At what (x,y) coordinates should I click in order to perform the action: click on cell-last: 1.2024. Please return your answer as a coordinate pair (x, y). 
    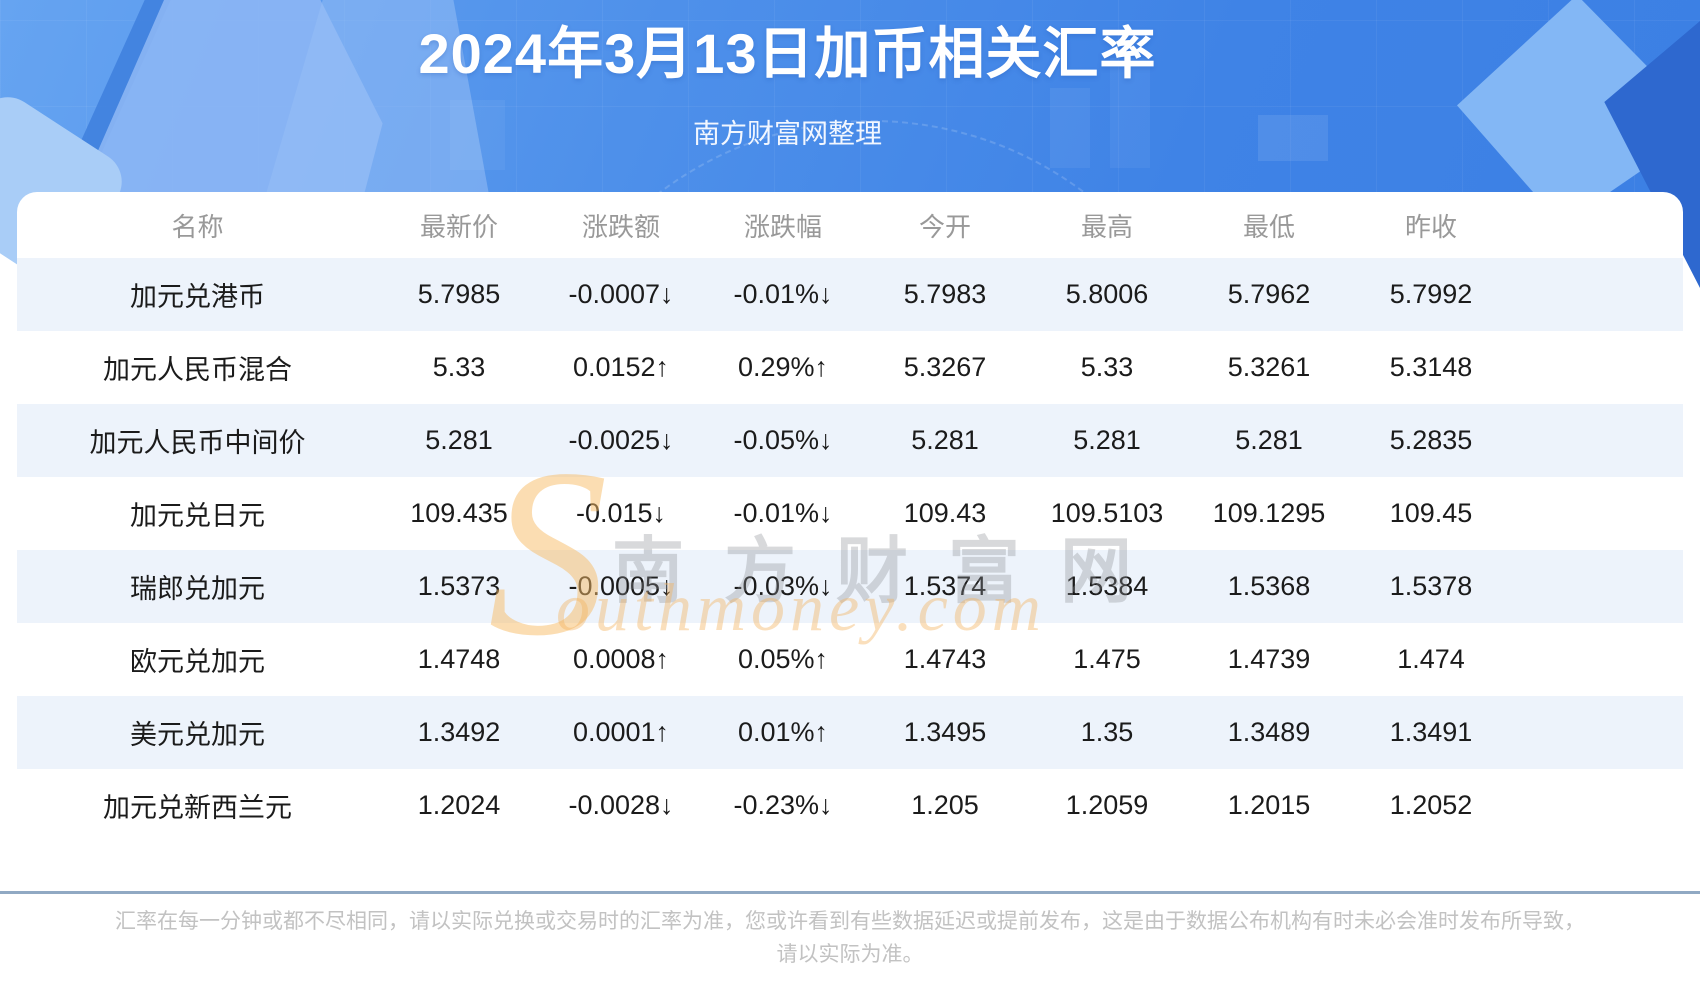
    Looking at the image, I should click on (459, 805).